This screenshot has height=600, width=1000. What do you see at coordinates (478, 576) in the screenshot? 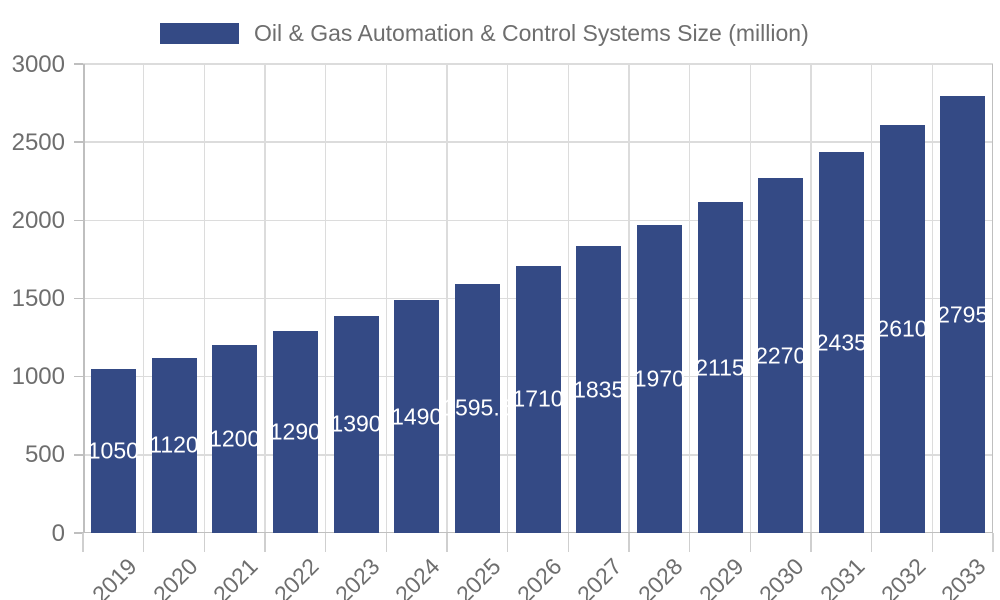
I see `x-axis-tick-label: 2025` at bounding box center [478, 576].